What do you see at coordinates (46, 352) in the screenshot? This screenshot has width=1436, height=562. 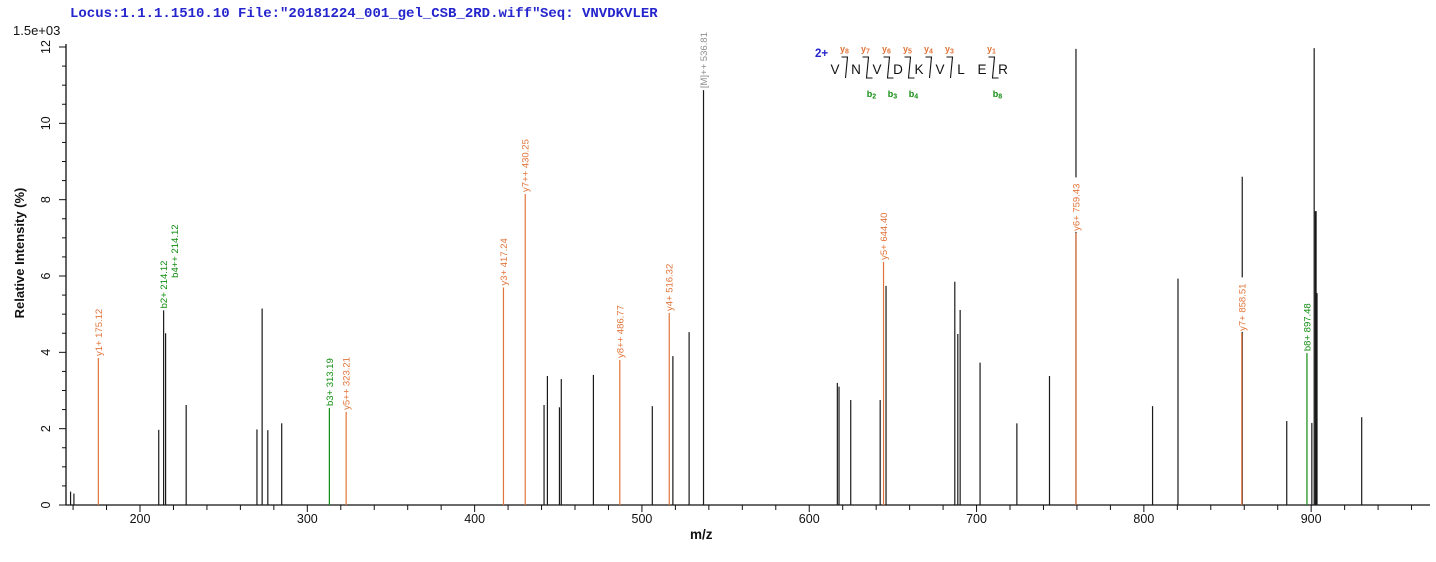 I see `y-tick-label: 4` at bounding box center [46, 352].